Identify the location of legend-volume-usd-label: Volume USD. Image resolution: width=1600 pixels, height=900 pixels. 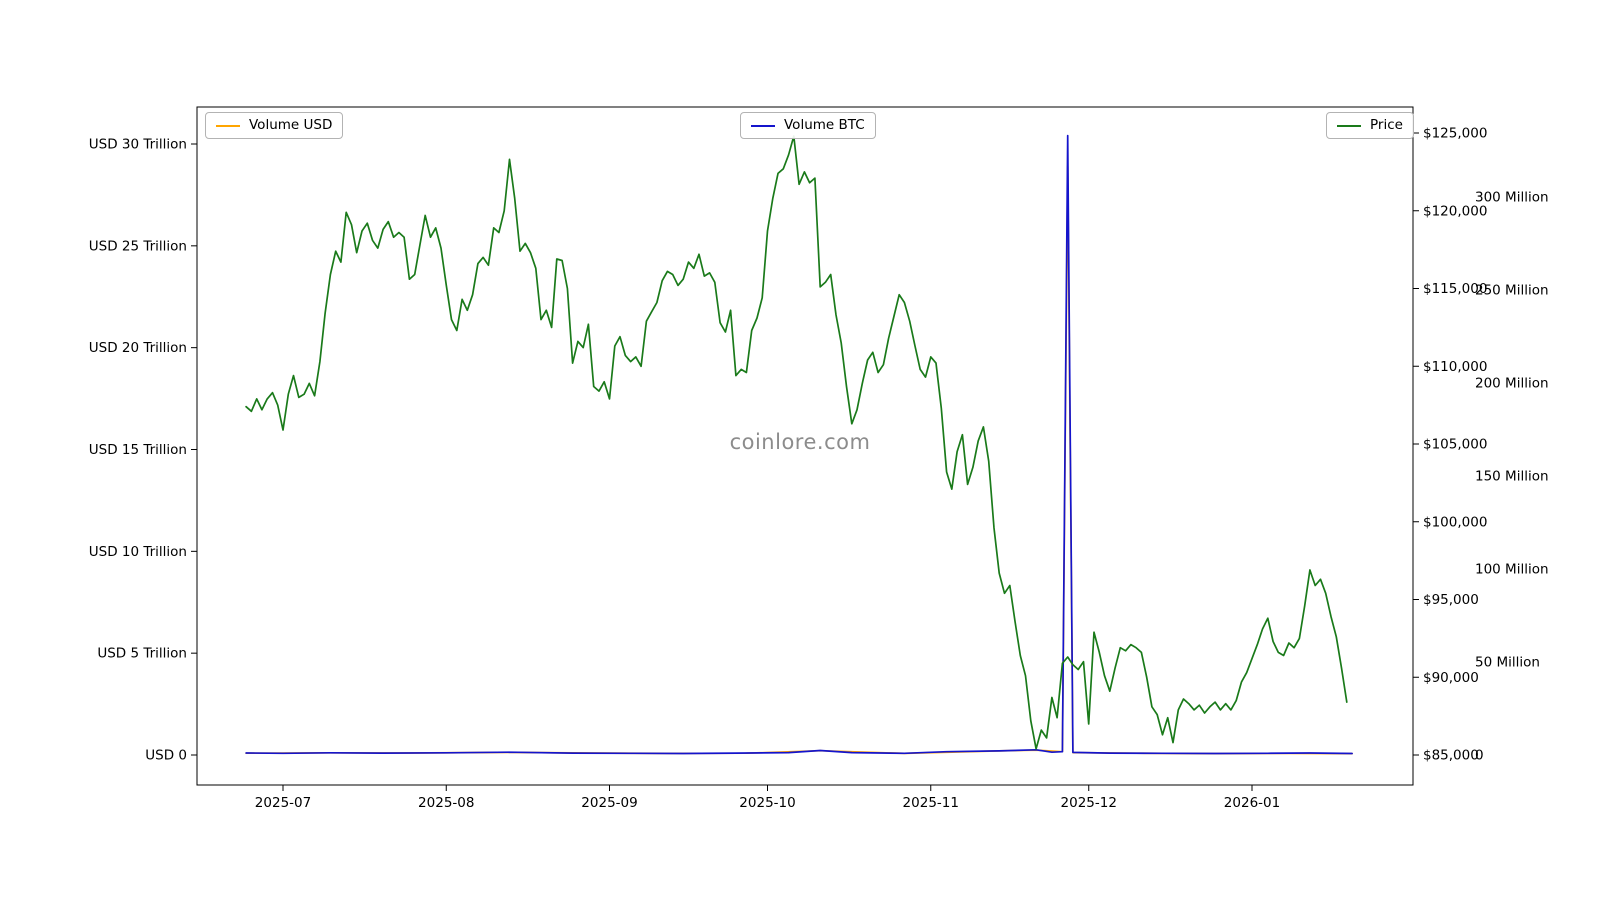
(291, 124).